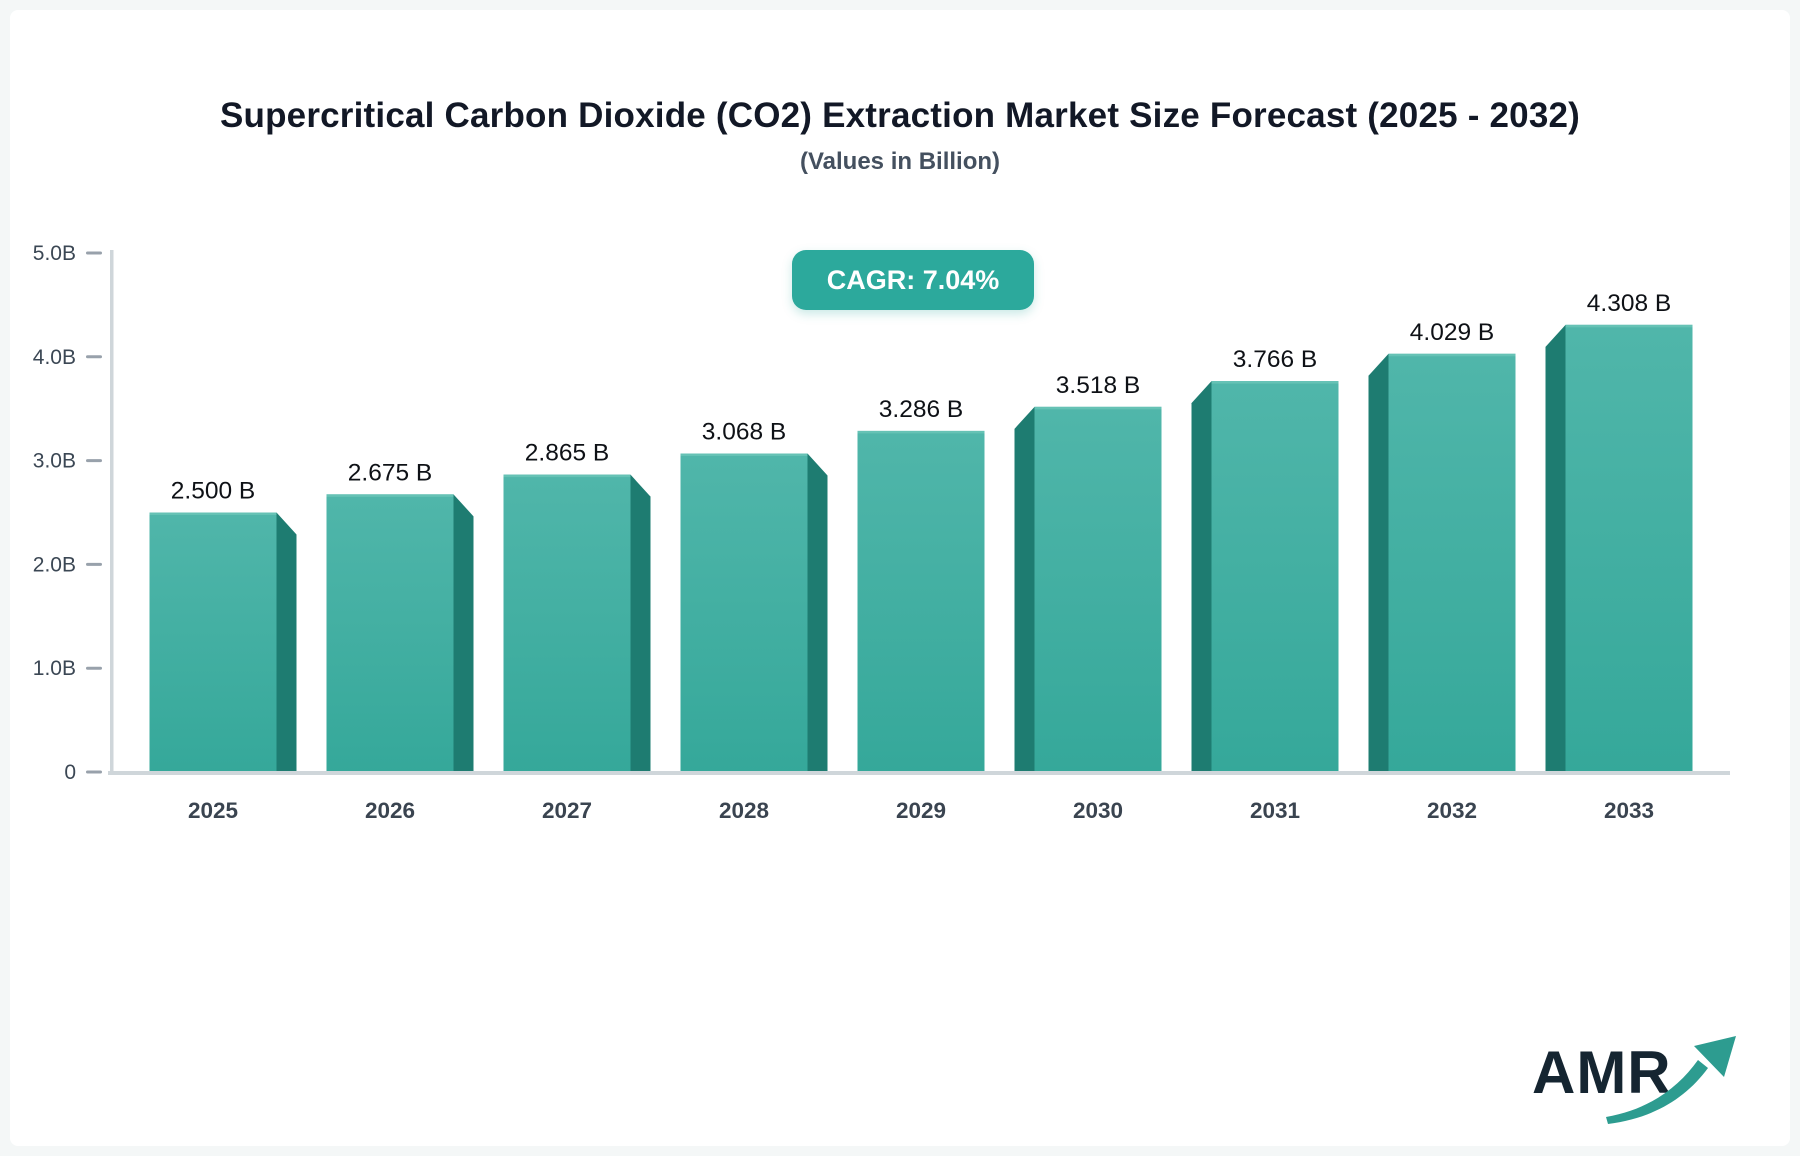  I want to click on growth-arrow-icon, so click(1671, 1080).